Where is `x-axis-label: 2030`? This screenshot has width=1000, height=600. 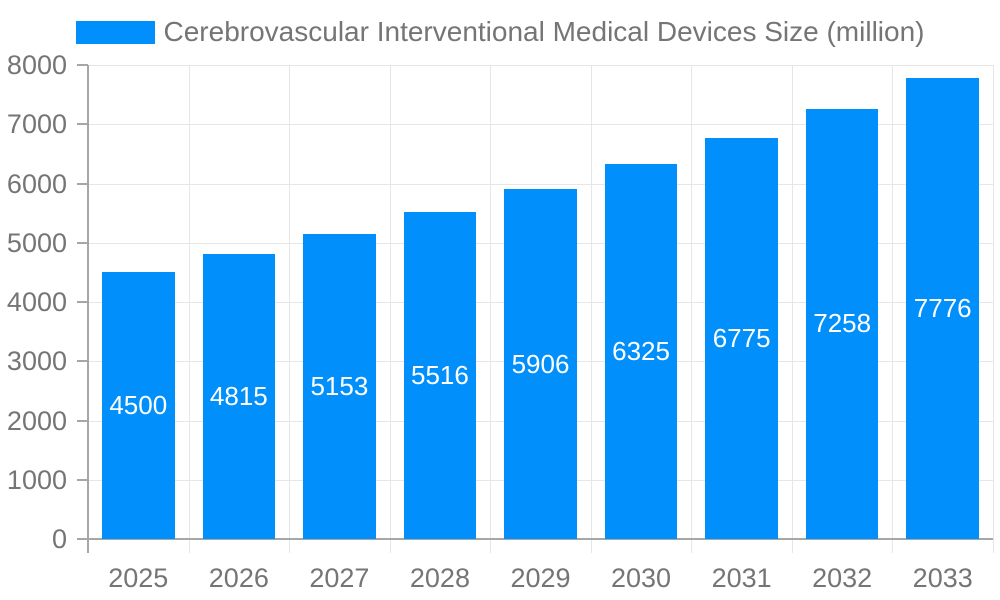 x-axis-label: 2030 is located at coordinates (641, 578).